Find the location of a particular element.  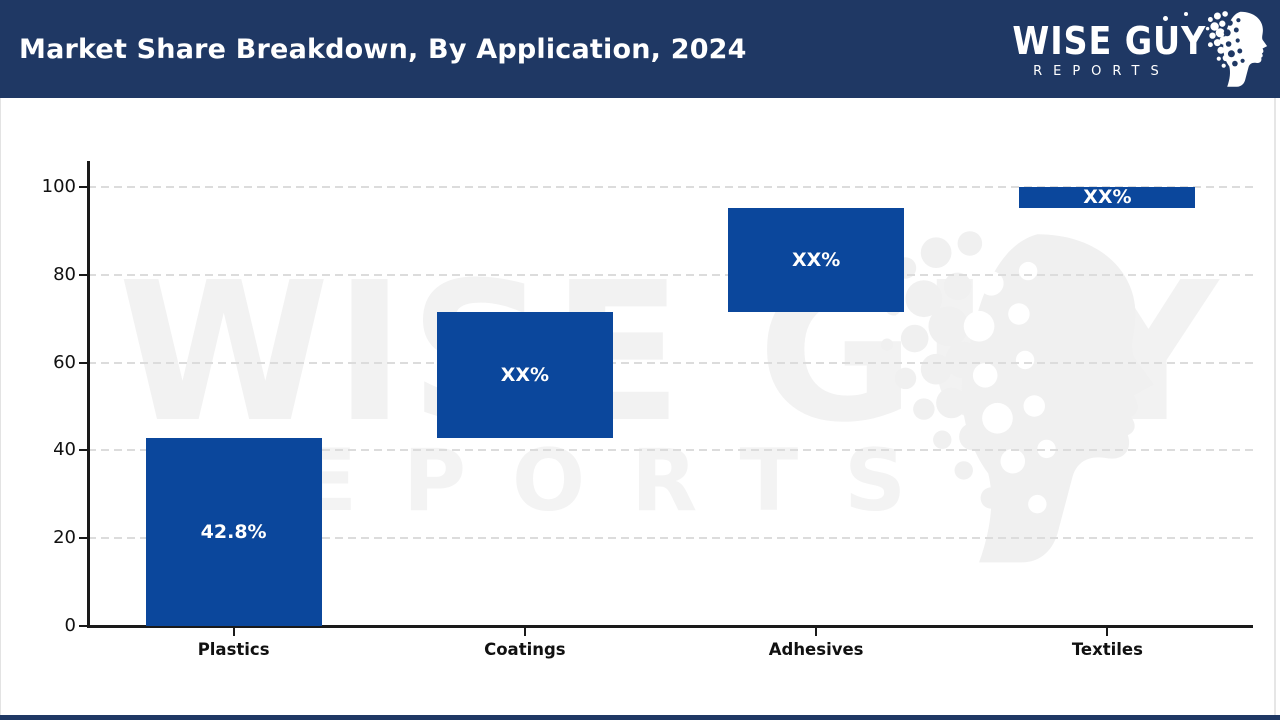

y-axis-tick-label: 40 is located at coordinates (64, 450).